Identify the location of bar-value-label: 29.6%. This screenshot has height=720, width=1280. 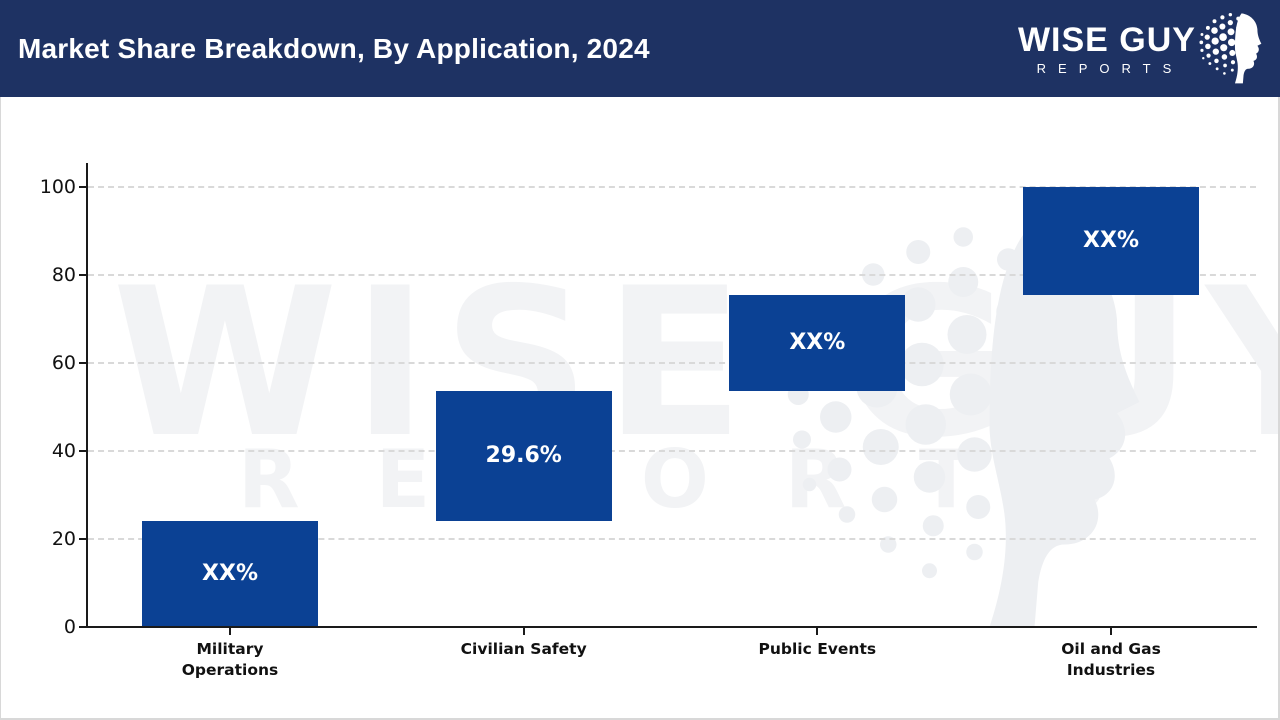
(523, 456).